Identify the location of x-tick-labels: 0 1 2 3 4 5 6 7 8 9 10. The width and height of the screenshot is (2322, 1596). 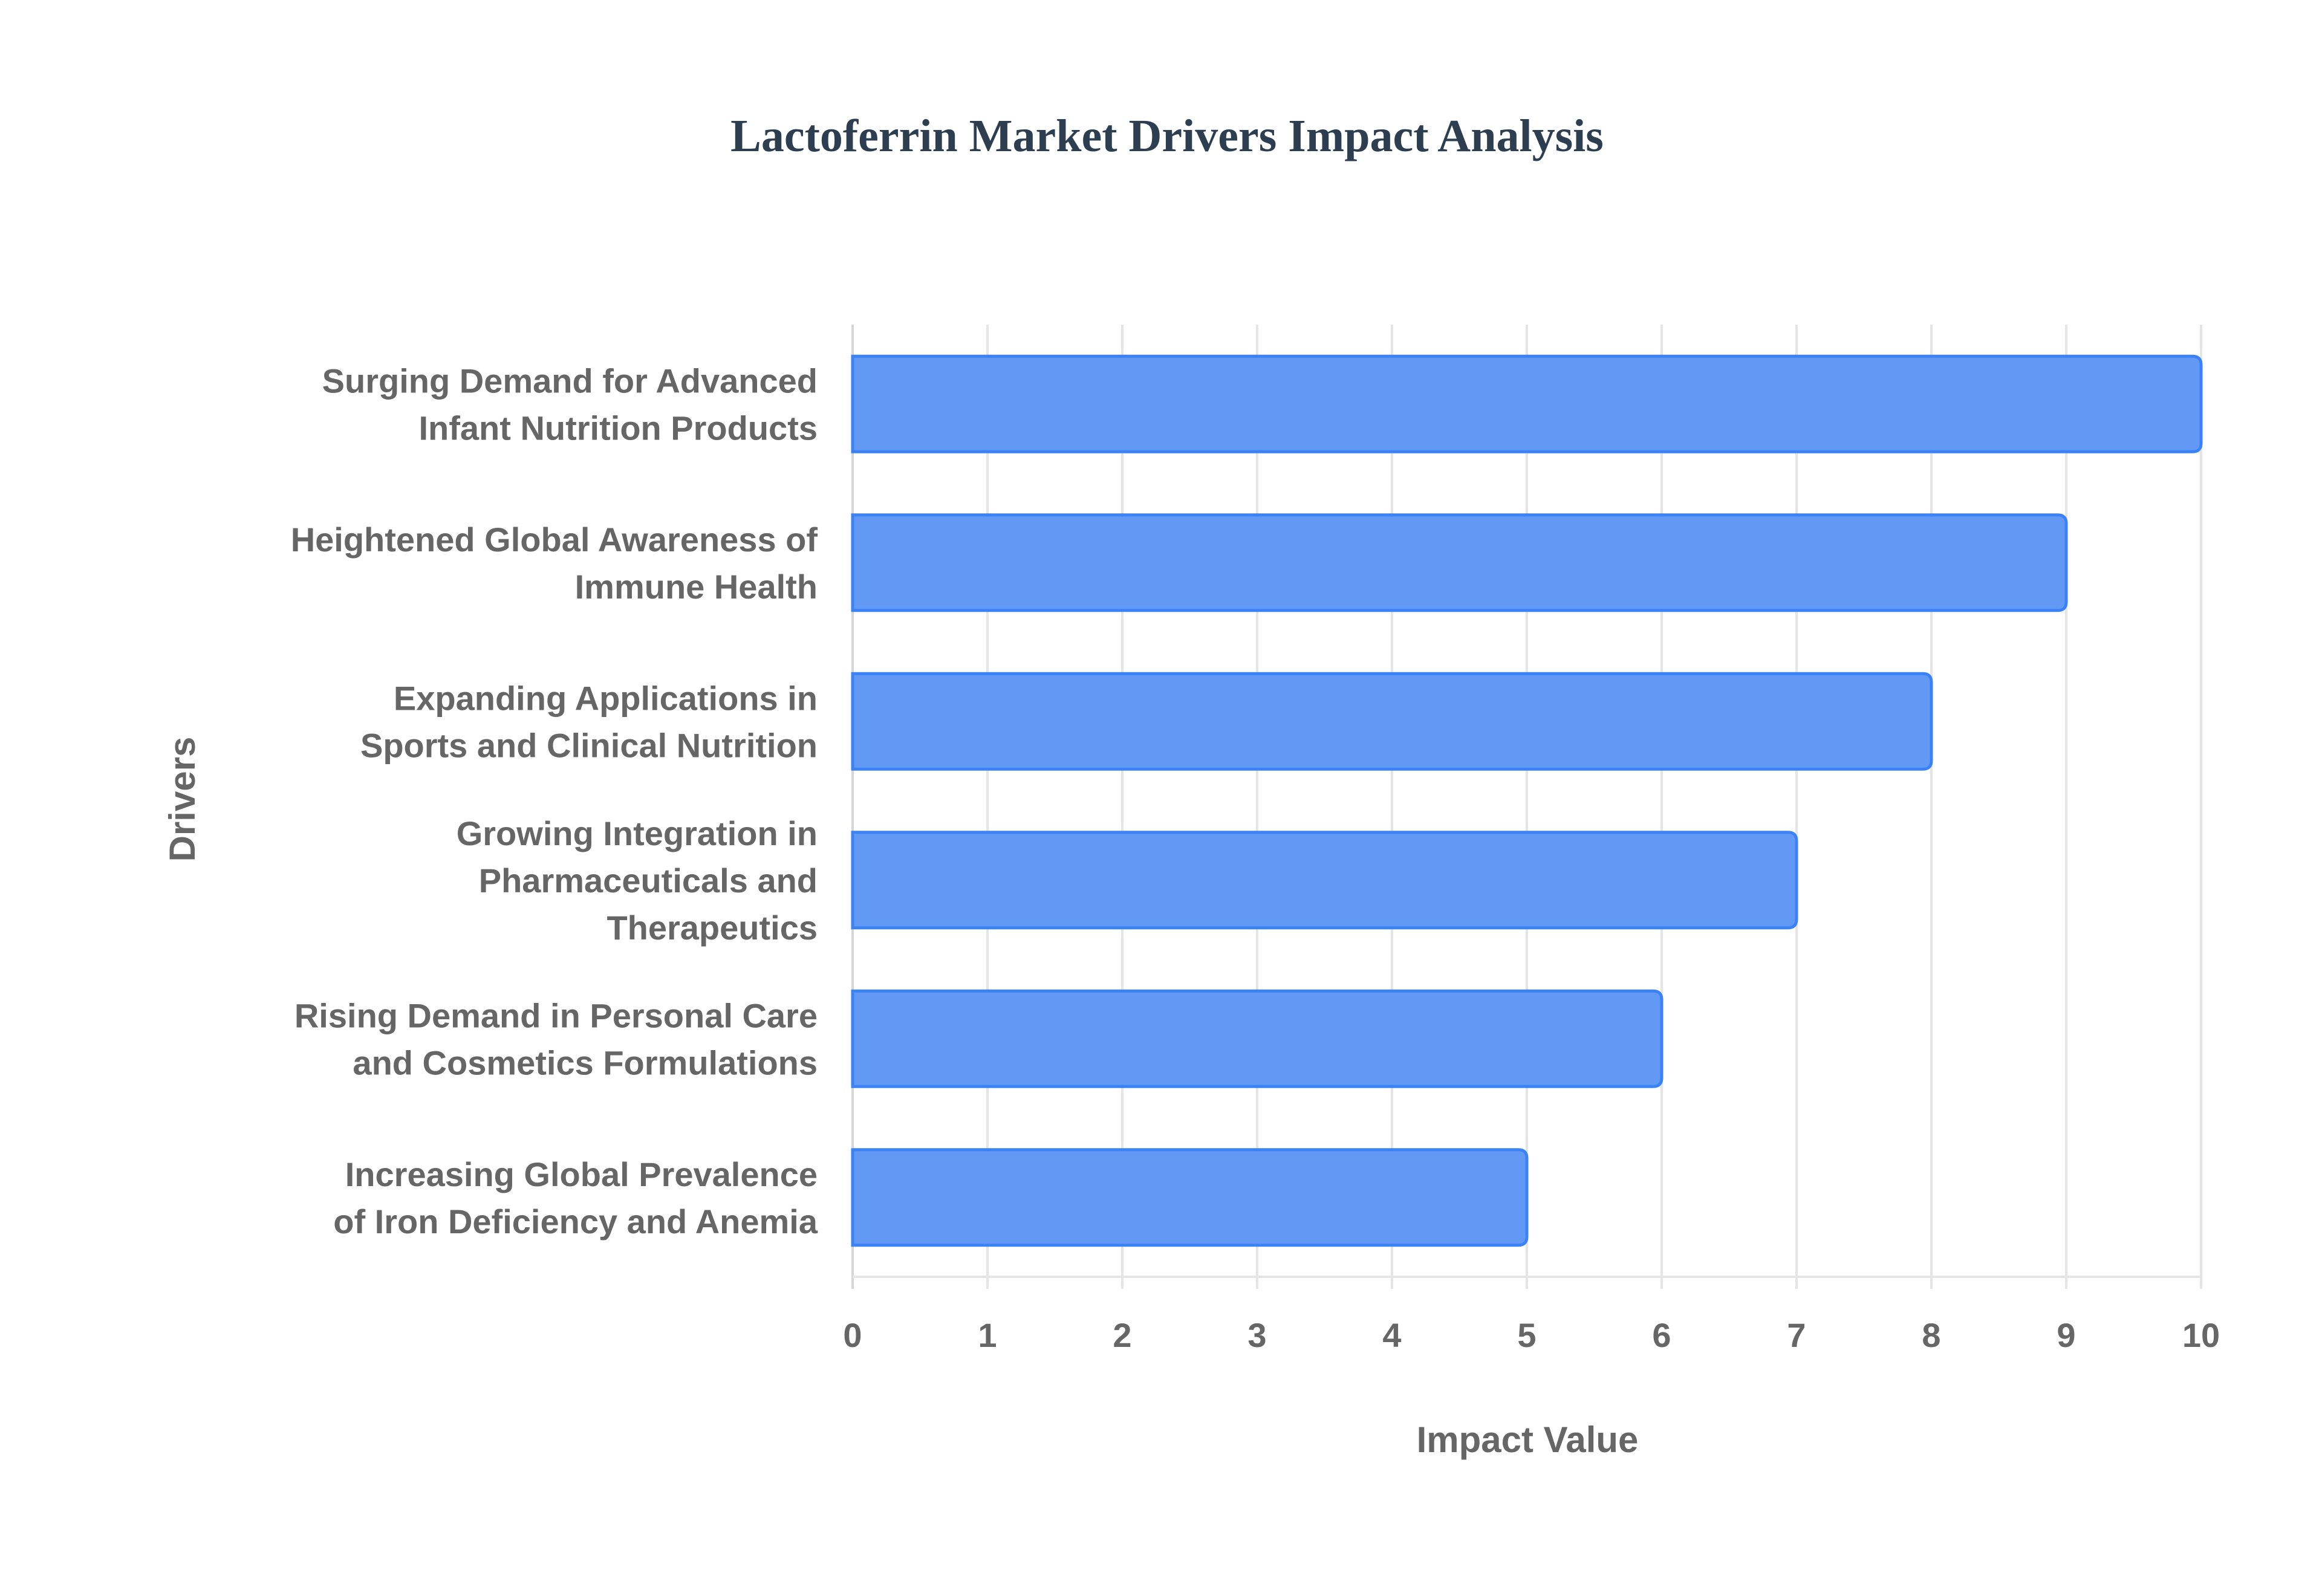
(1531, 1335).